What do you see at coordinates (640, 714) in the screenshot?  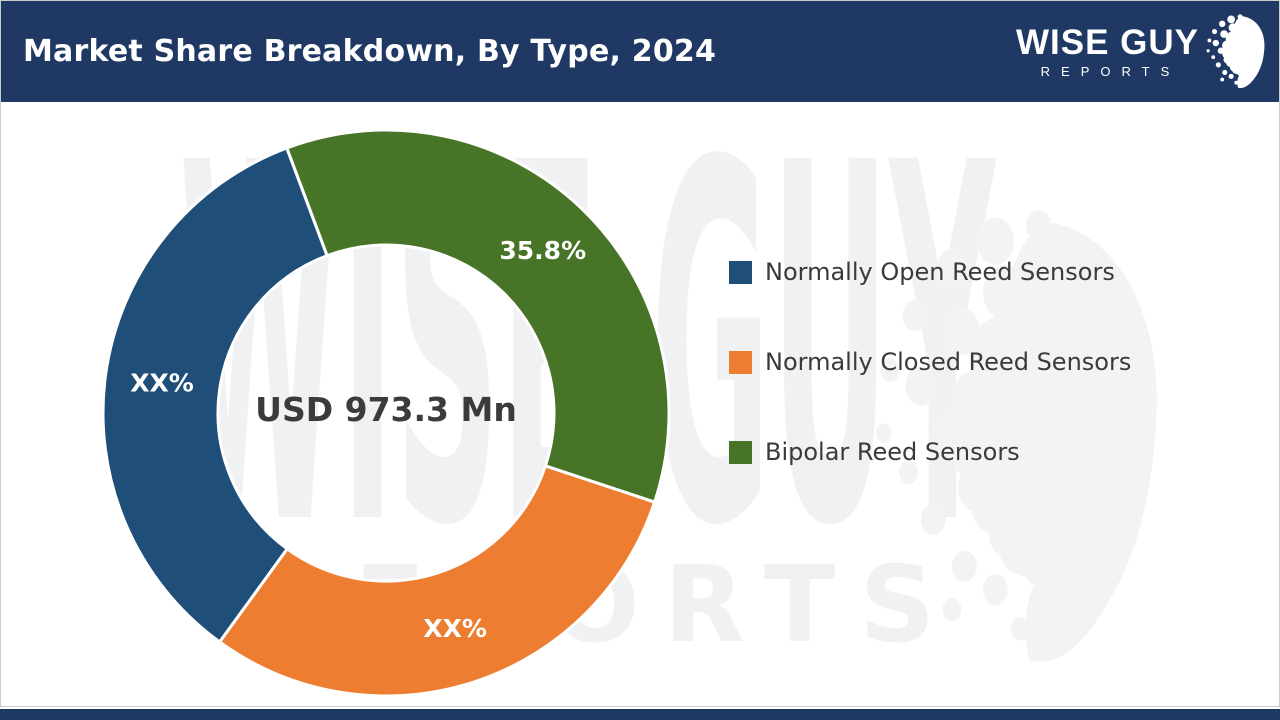 I see `footer-bar` at bounding box center [640, 714].